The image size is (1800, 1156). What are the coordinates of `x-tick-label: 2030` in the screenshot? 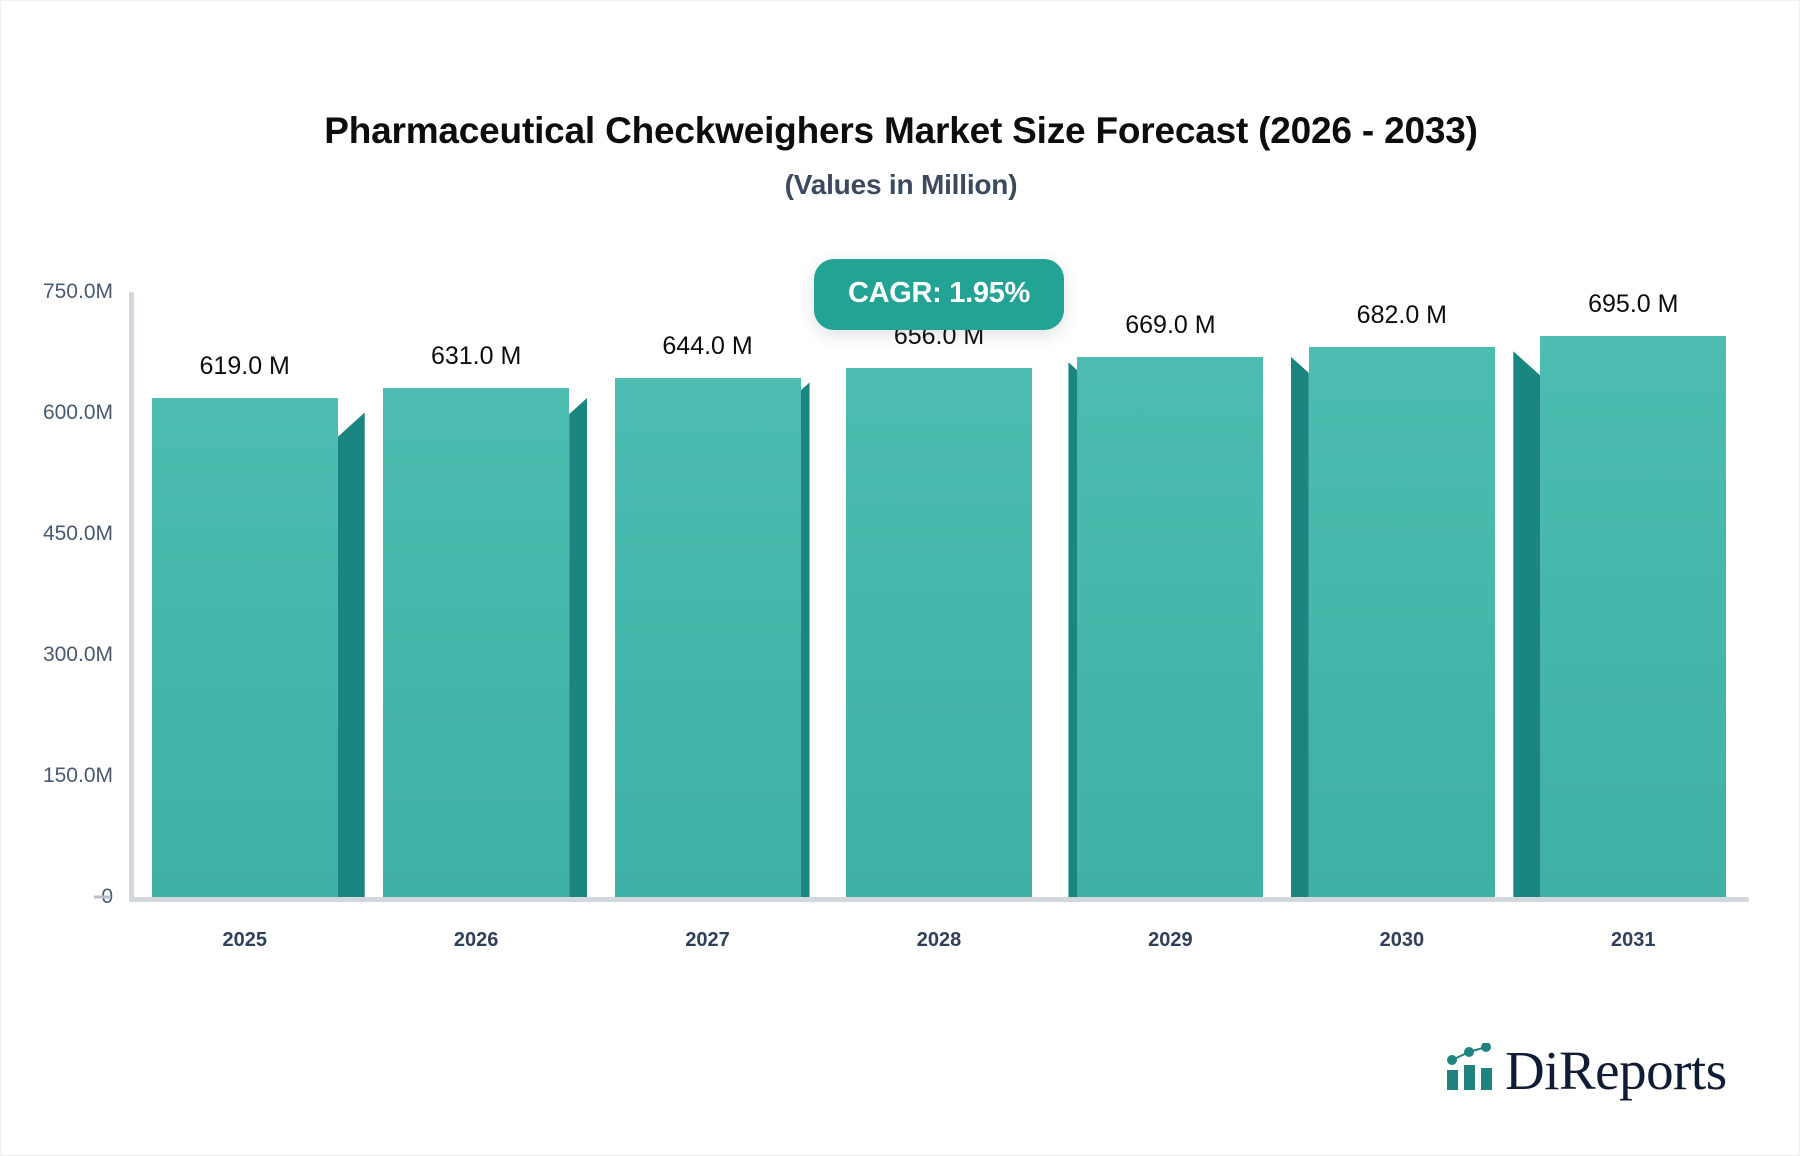 It's located at (1402, 940).